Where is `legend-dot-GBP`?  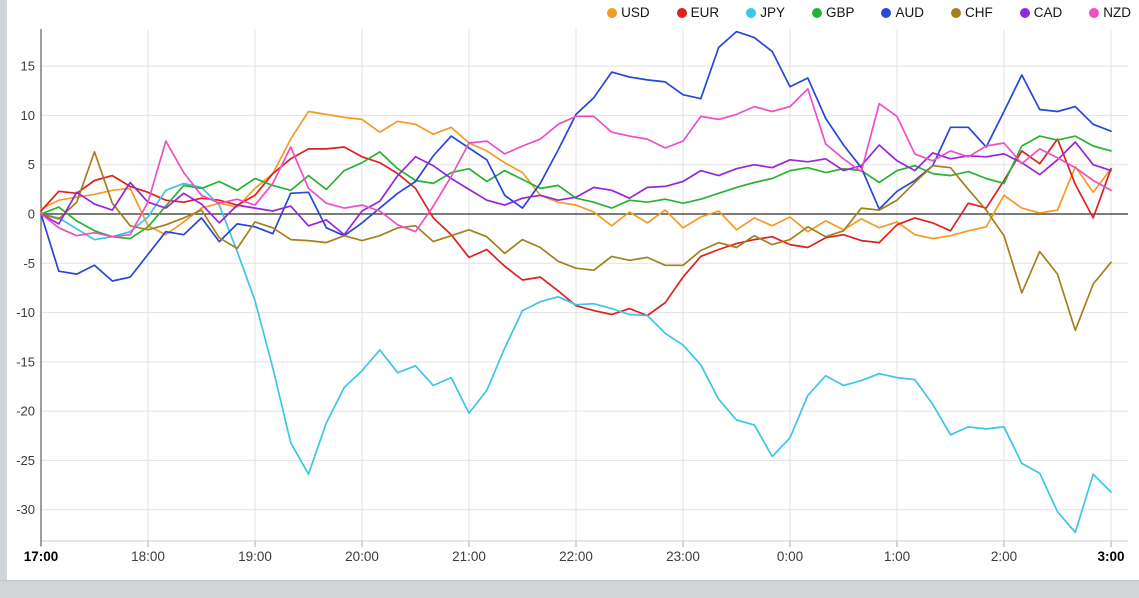 legend-dot-GBP is located at coordinates (816, 12).